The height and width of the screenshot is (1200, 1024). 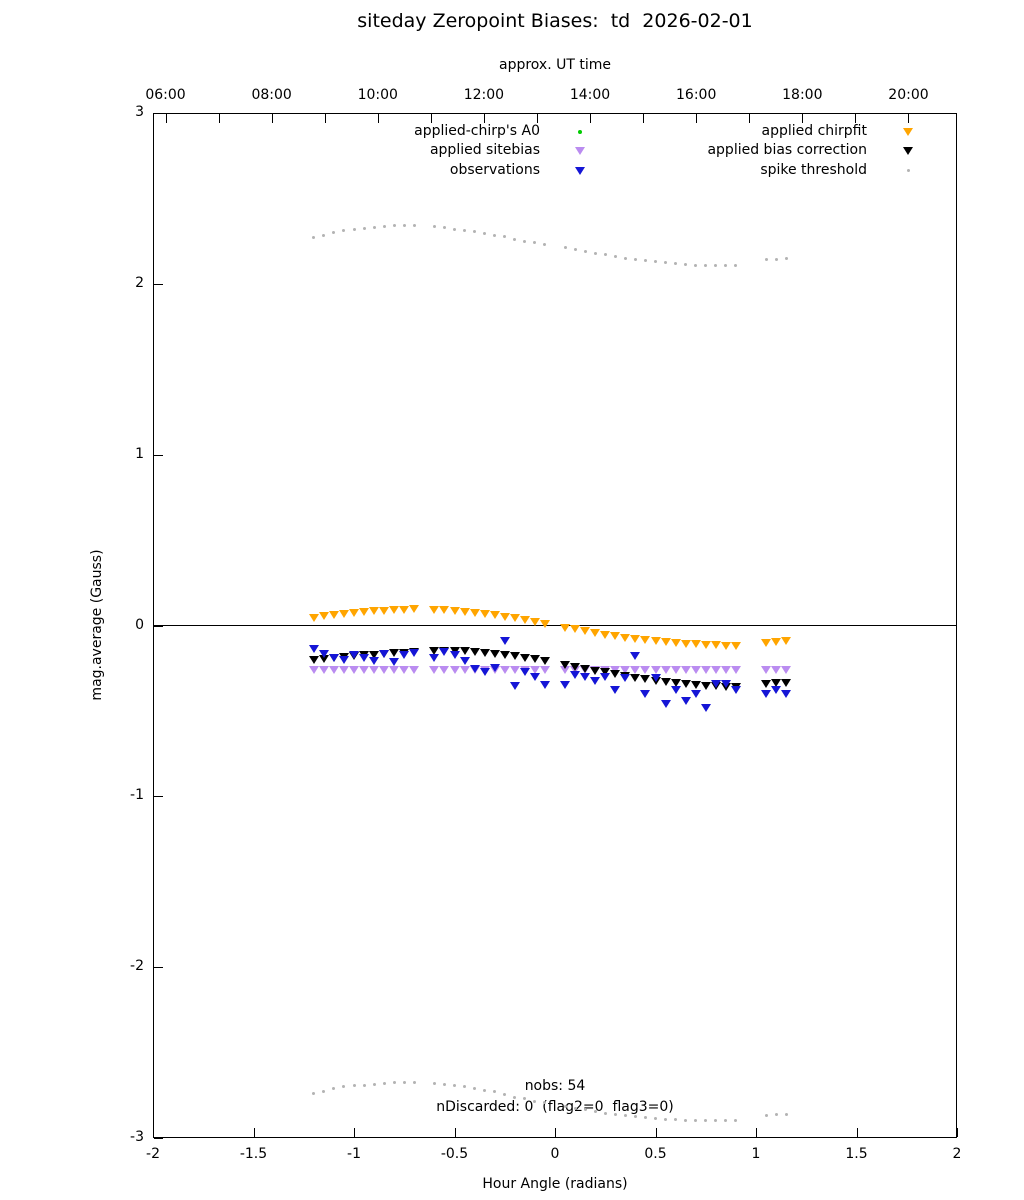 I want to click on legend-label-applied-chirps-a0: applied-chirp's A0, so click(x=477, y=130).